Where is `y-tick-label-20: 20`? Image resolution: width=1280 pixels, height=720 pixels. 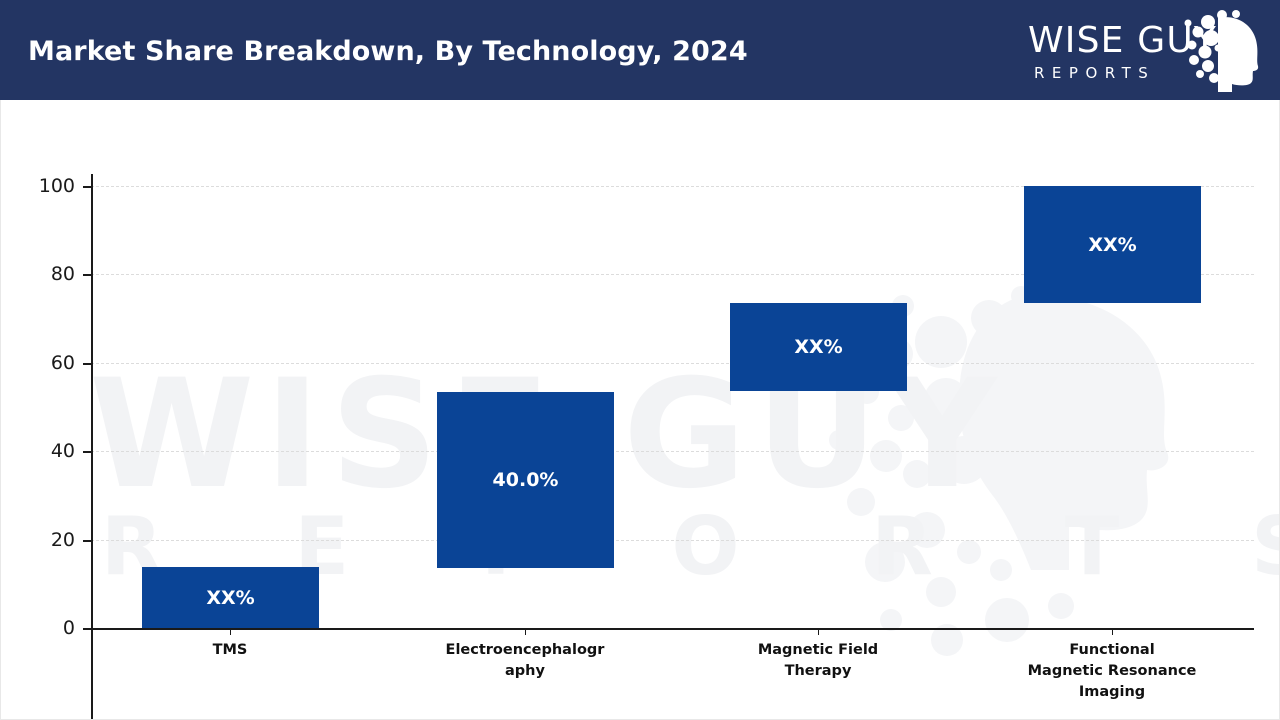
y-tick-label-20: 20 is located at coordinates (62, 539).